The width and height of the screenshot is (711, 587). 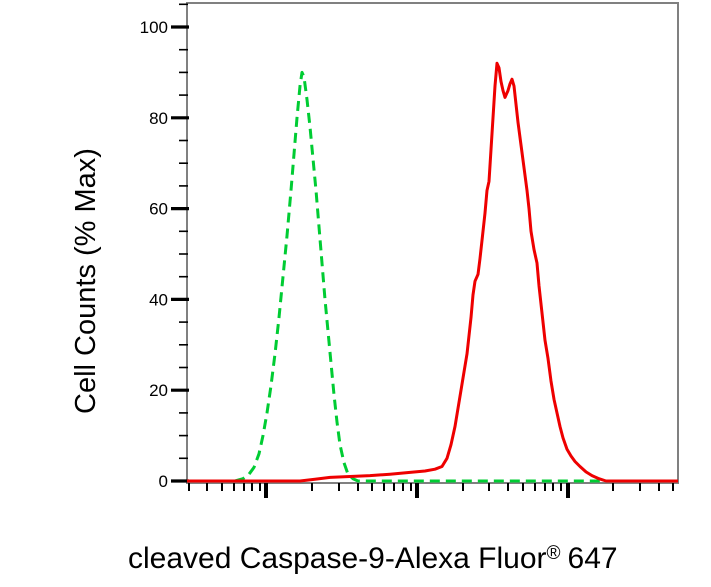 I want to click on x-axis-title-text: cleaved Caspase-9-Alexa Fluor, so click(x=337, y=558).